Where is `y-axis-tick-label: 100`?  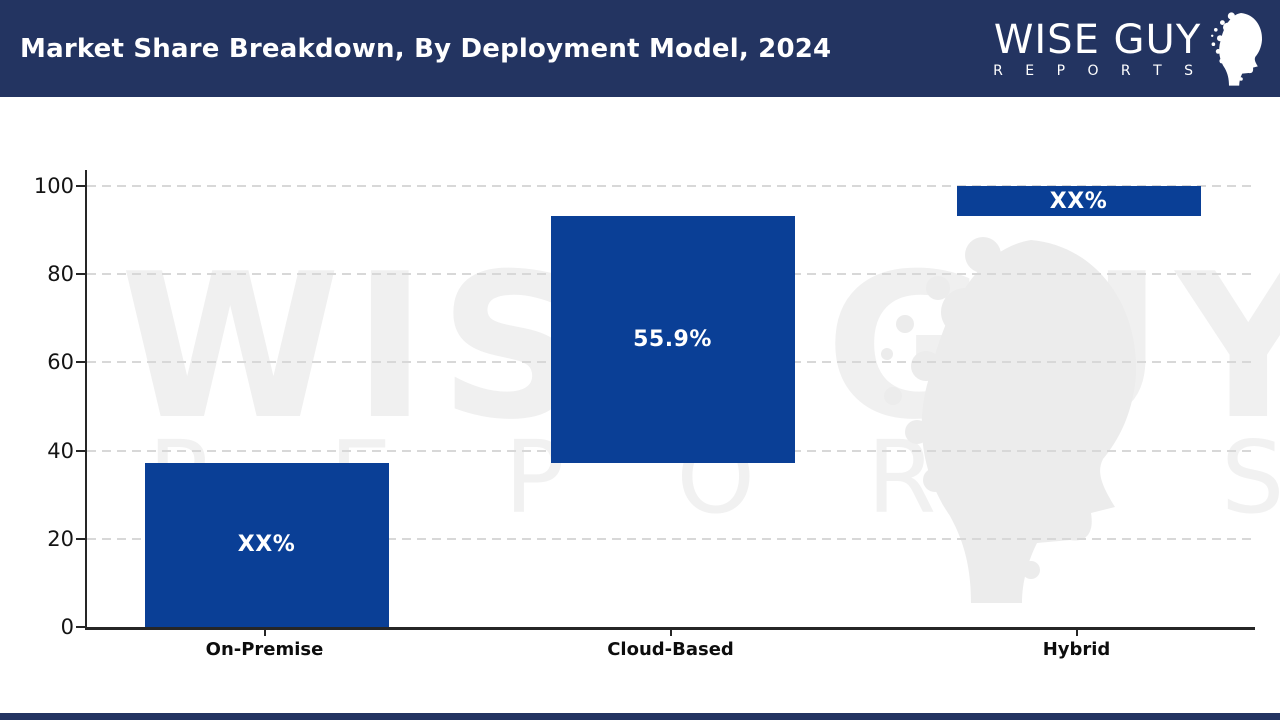 y-axis-tick-label: 100 is located at coordinates (53, 186).